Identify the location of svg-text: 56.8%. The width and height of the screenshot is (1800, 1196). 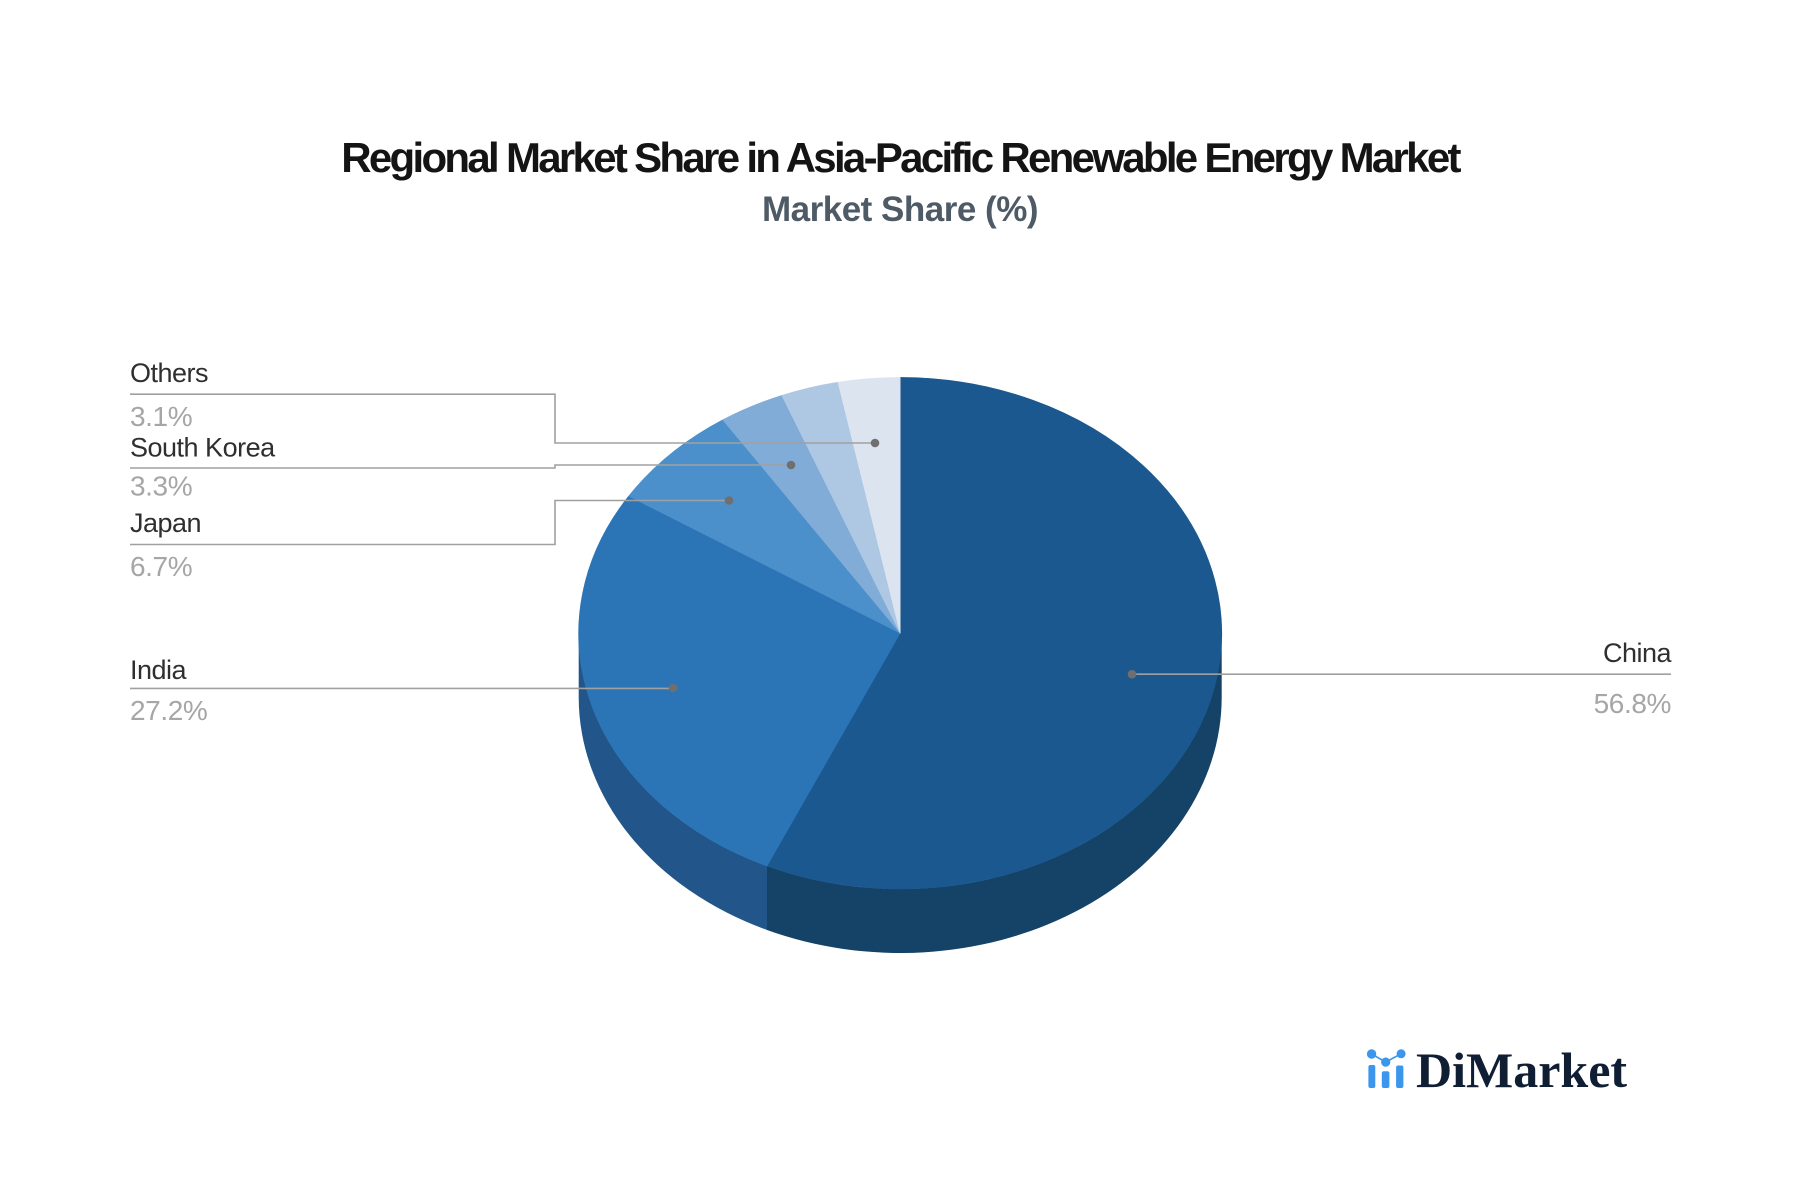
(1632, 703).